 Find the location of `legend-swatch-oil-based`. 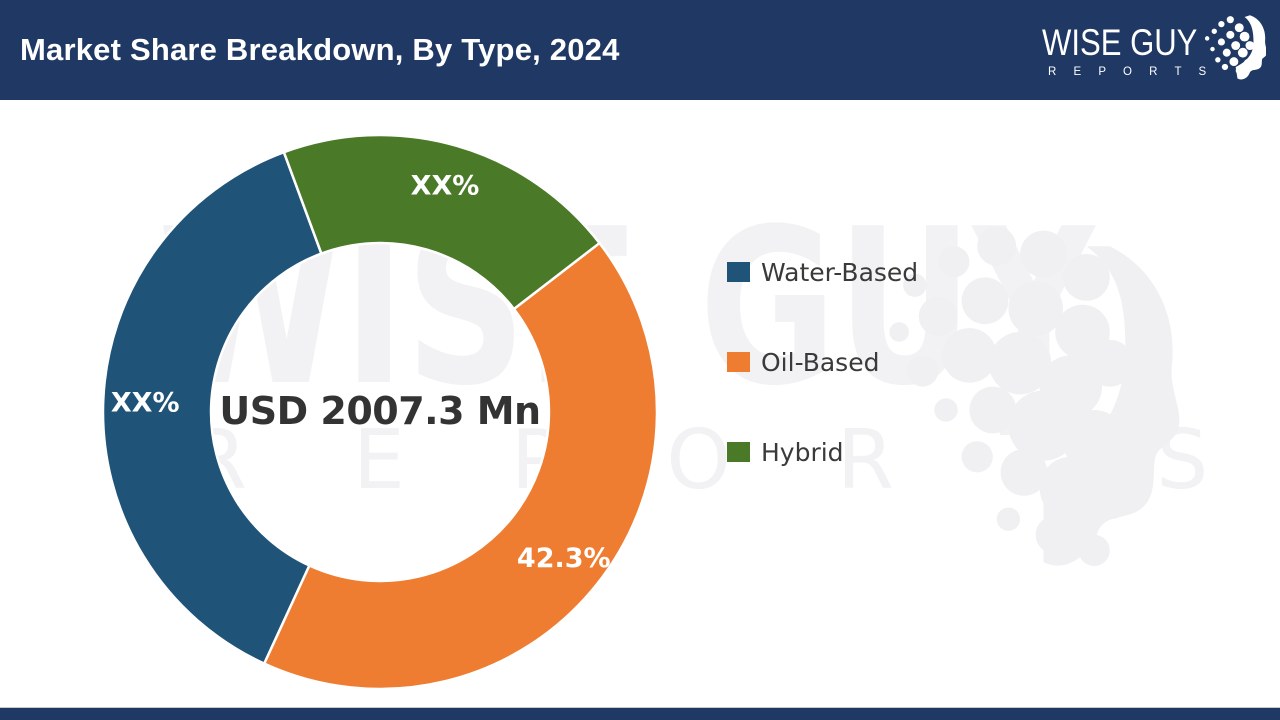

legend-swatch-oil-based is located at coordinates (738, 362).